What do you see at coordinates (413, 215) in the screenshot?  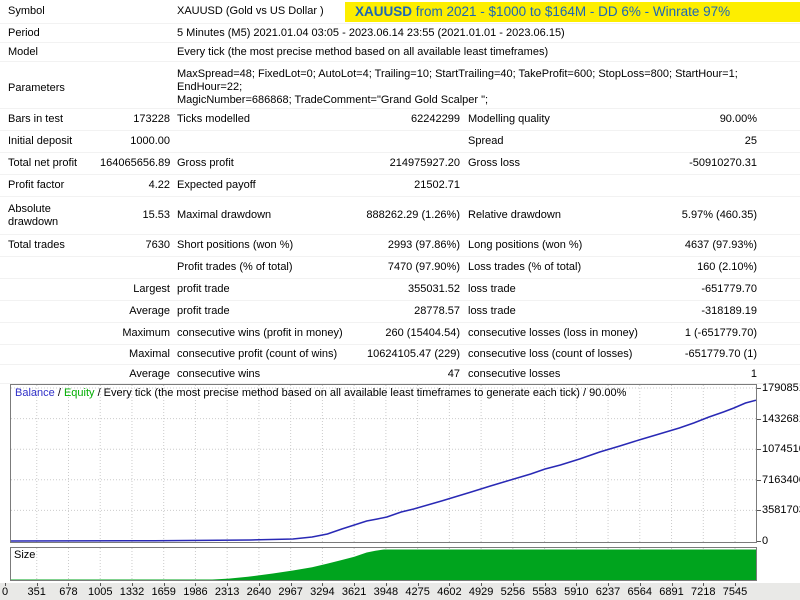 I see `stat-value: 888262.29 (1.26%)` at bounding box center [413, 215].